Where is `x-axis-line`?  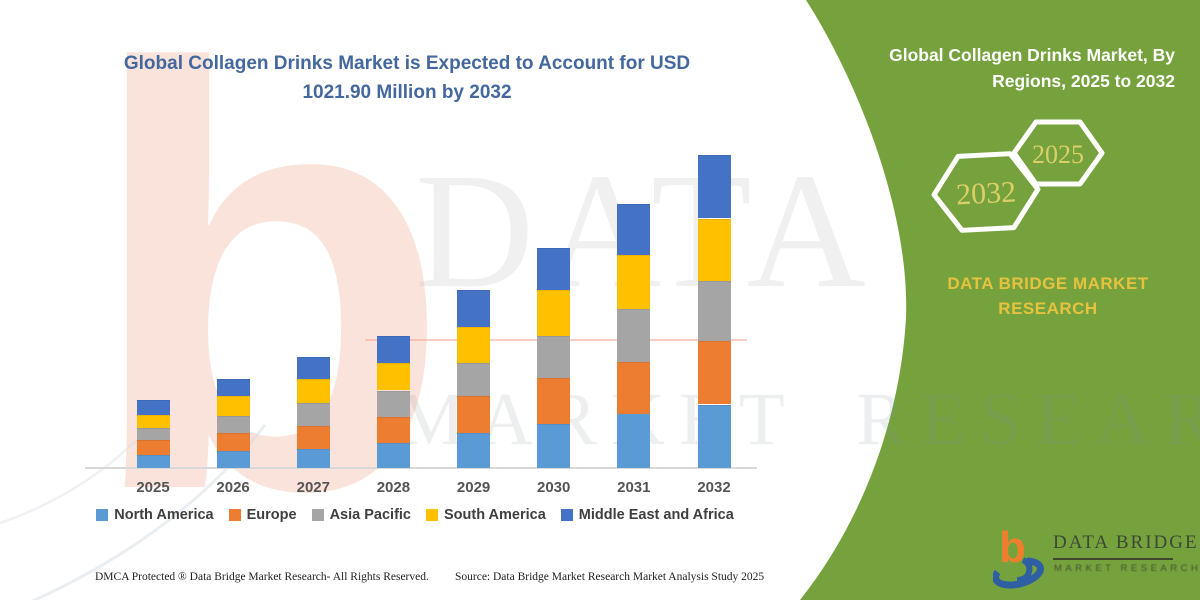
x-axis-line is located at coordinates (421, 468).